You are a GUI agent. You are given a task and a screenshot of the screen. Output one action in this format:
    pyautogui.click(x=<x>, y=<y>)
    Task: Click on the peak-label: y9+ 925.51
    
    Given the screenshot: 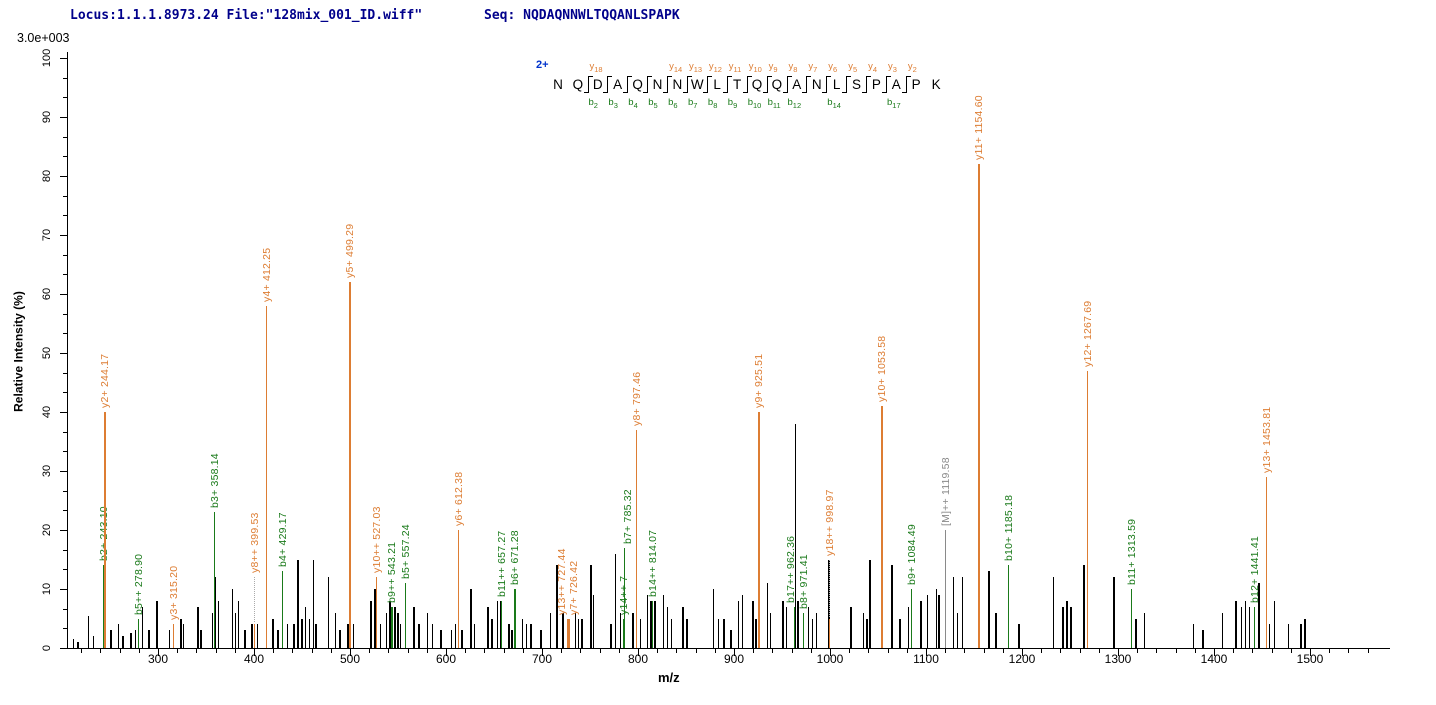 What is the action you would take?
    pyautogui.click(x=759, y=380)
    